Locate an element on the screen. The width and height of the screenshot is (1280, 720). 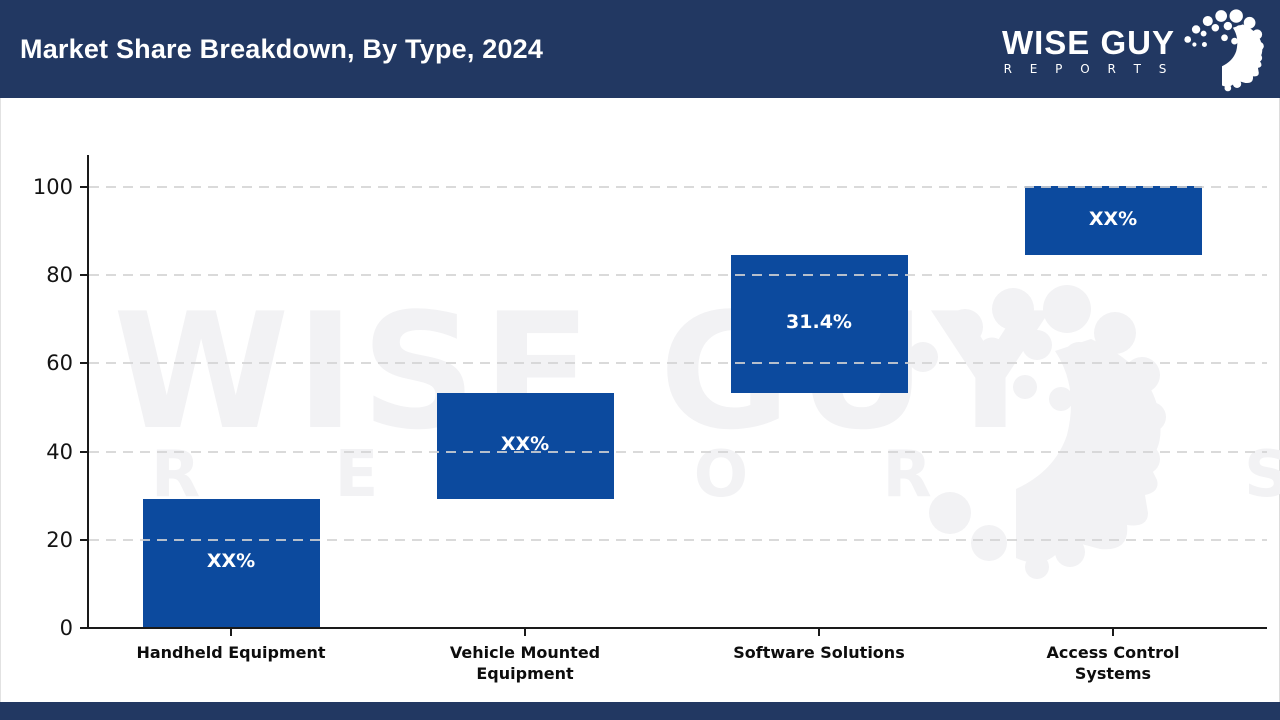
x-tick-label: Software Solutions is located at coordinates (819, 652).